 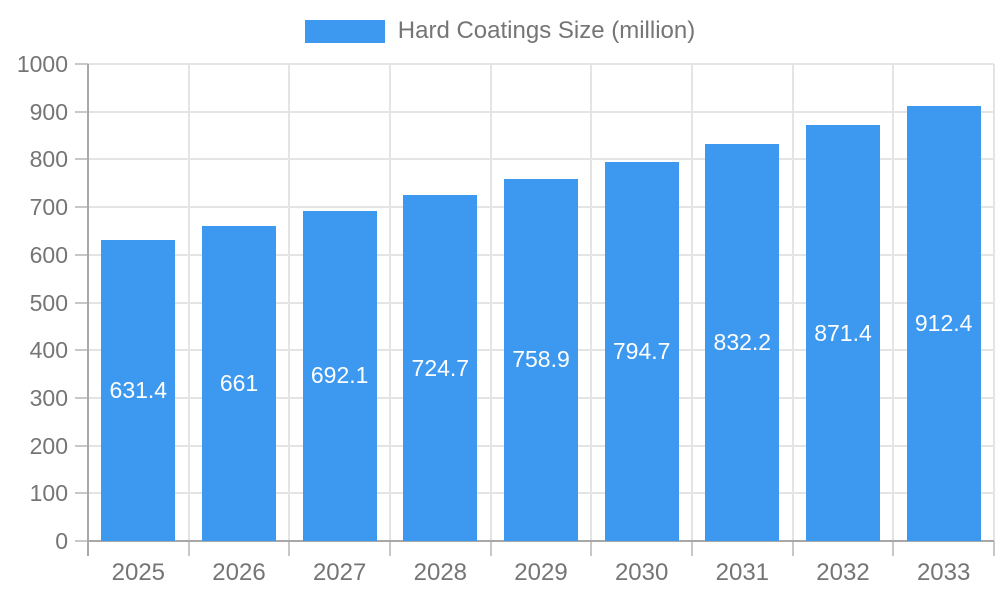 What do you see at coordinates (138, 572) in the screenshot?
I see `x-tick-label: 2025` at bounding box center [138, 572].